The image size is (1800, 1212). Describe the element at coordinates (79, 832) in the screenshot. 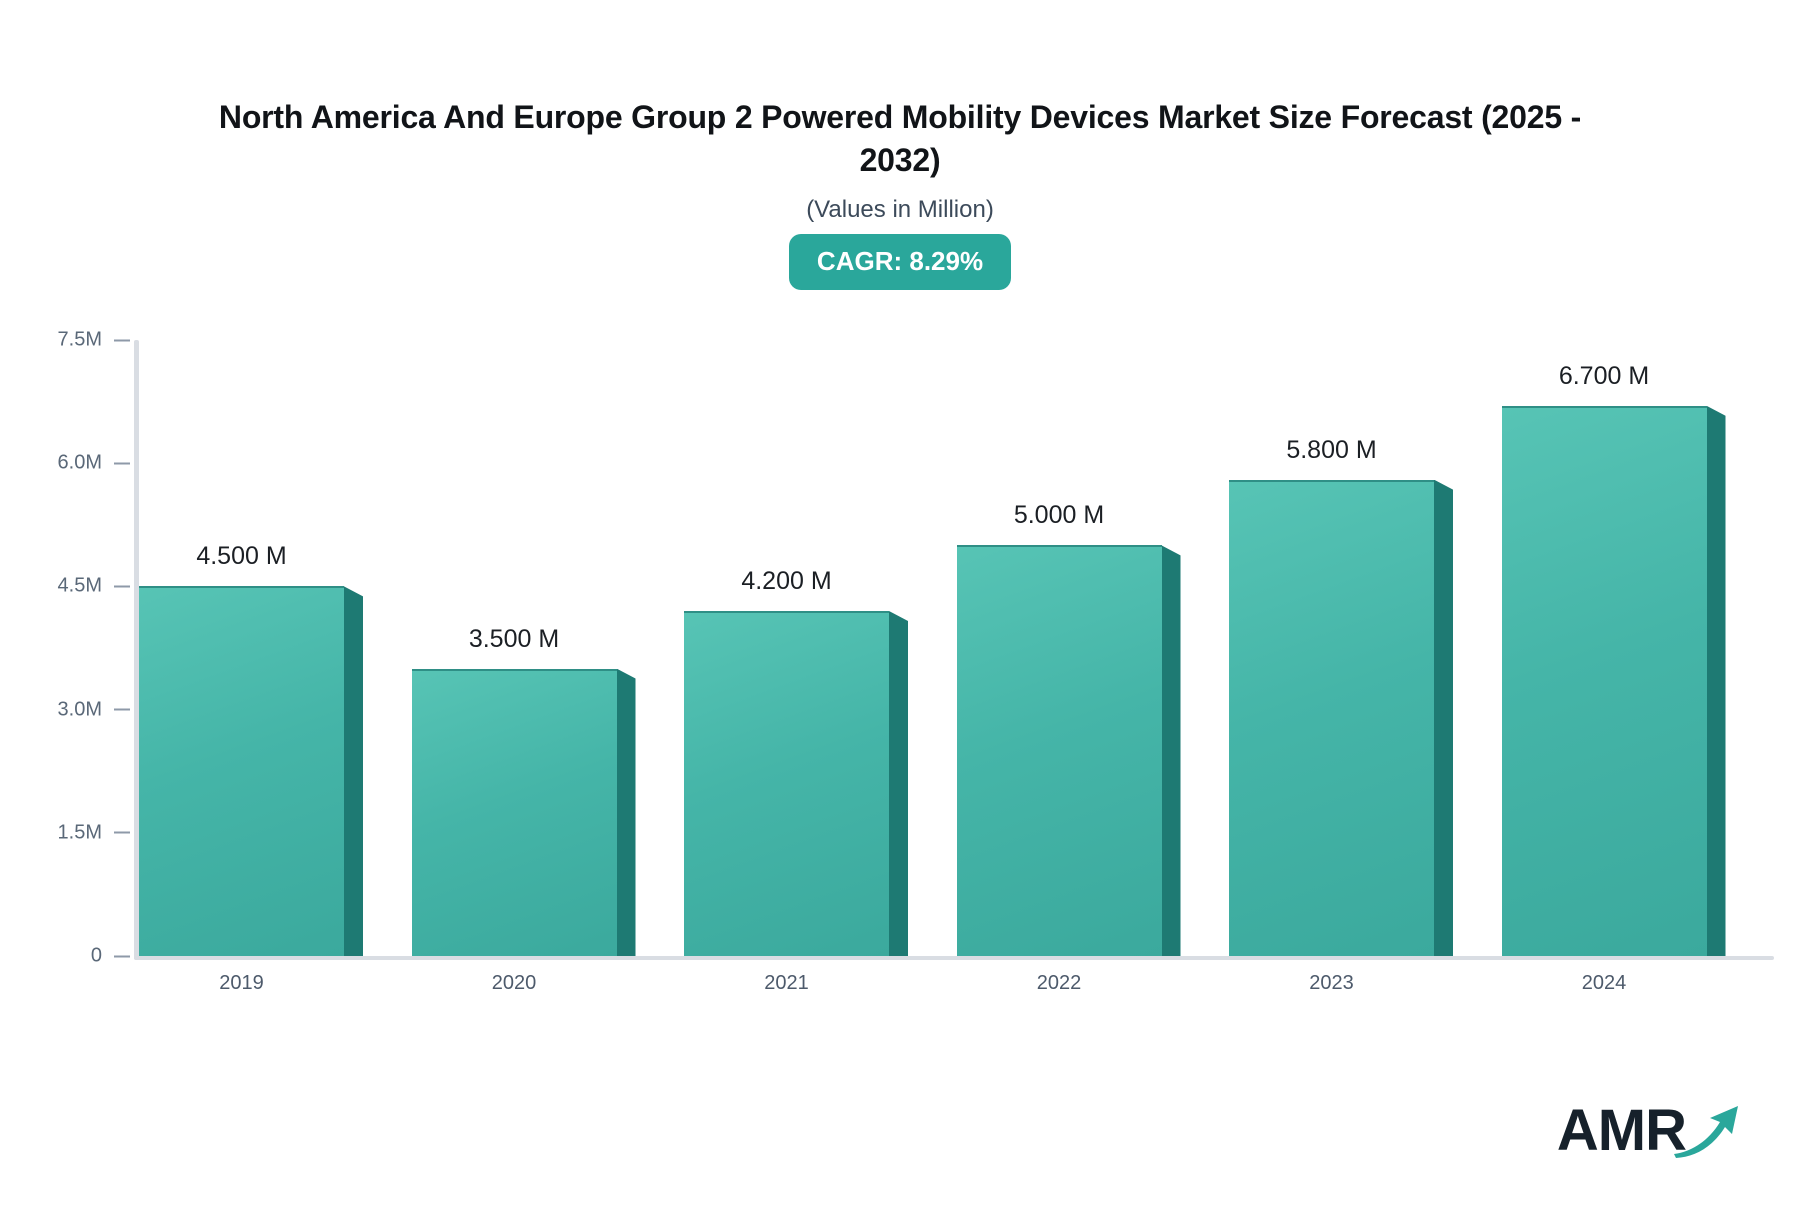

I see `y-axis-tick-label: 1.5M` at that location.